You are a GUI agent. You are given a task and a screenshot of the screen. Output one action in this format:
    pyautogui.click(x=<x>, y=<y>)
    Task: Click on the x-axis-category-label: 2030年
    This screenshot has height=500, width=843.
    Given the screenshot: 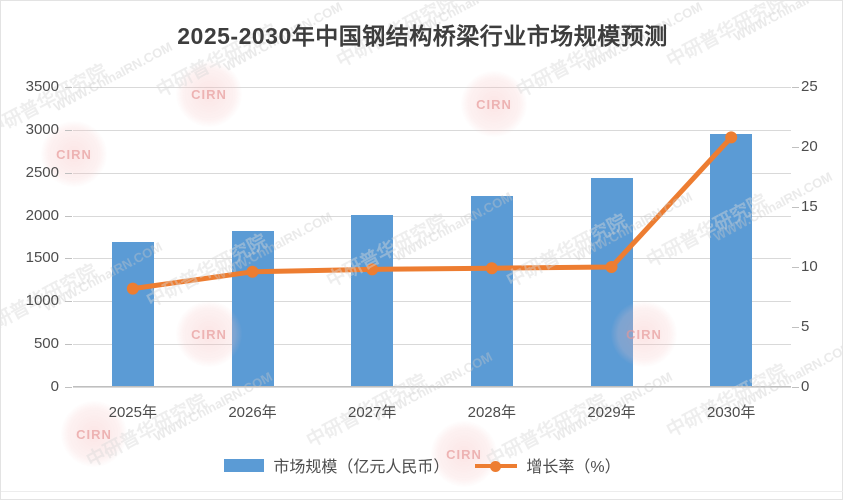 What is the action you would take?
    pyautogui.click(x=731, y=412)
    